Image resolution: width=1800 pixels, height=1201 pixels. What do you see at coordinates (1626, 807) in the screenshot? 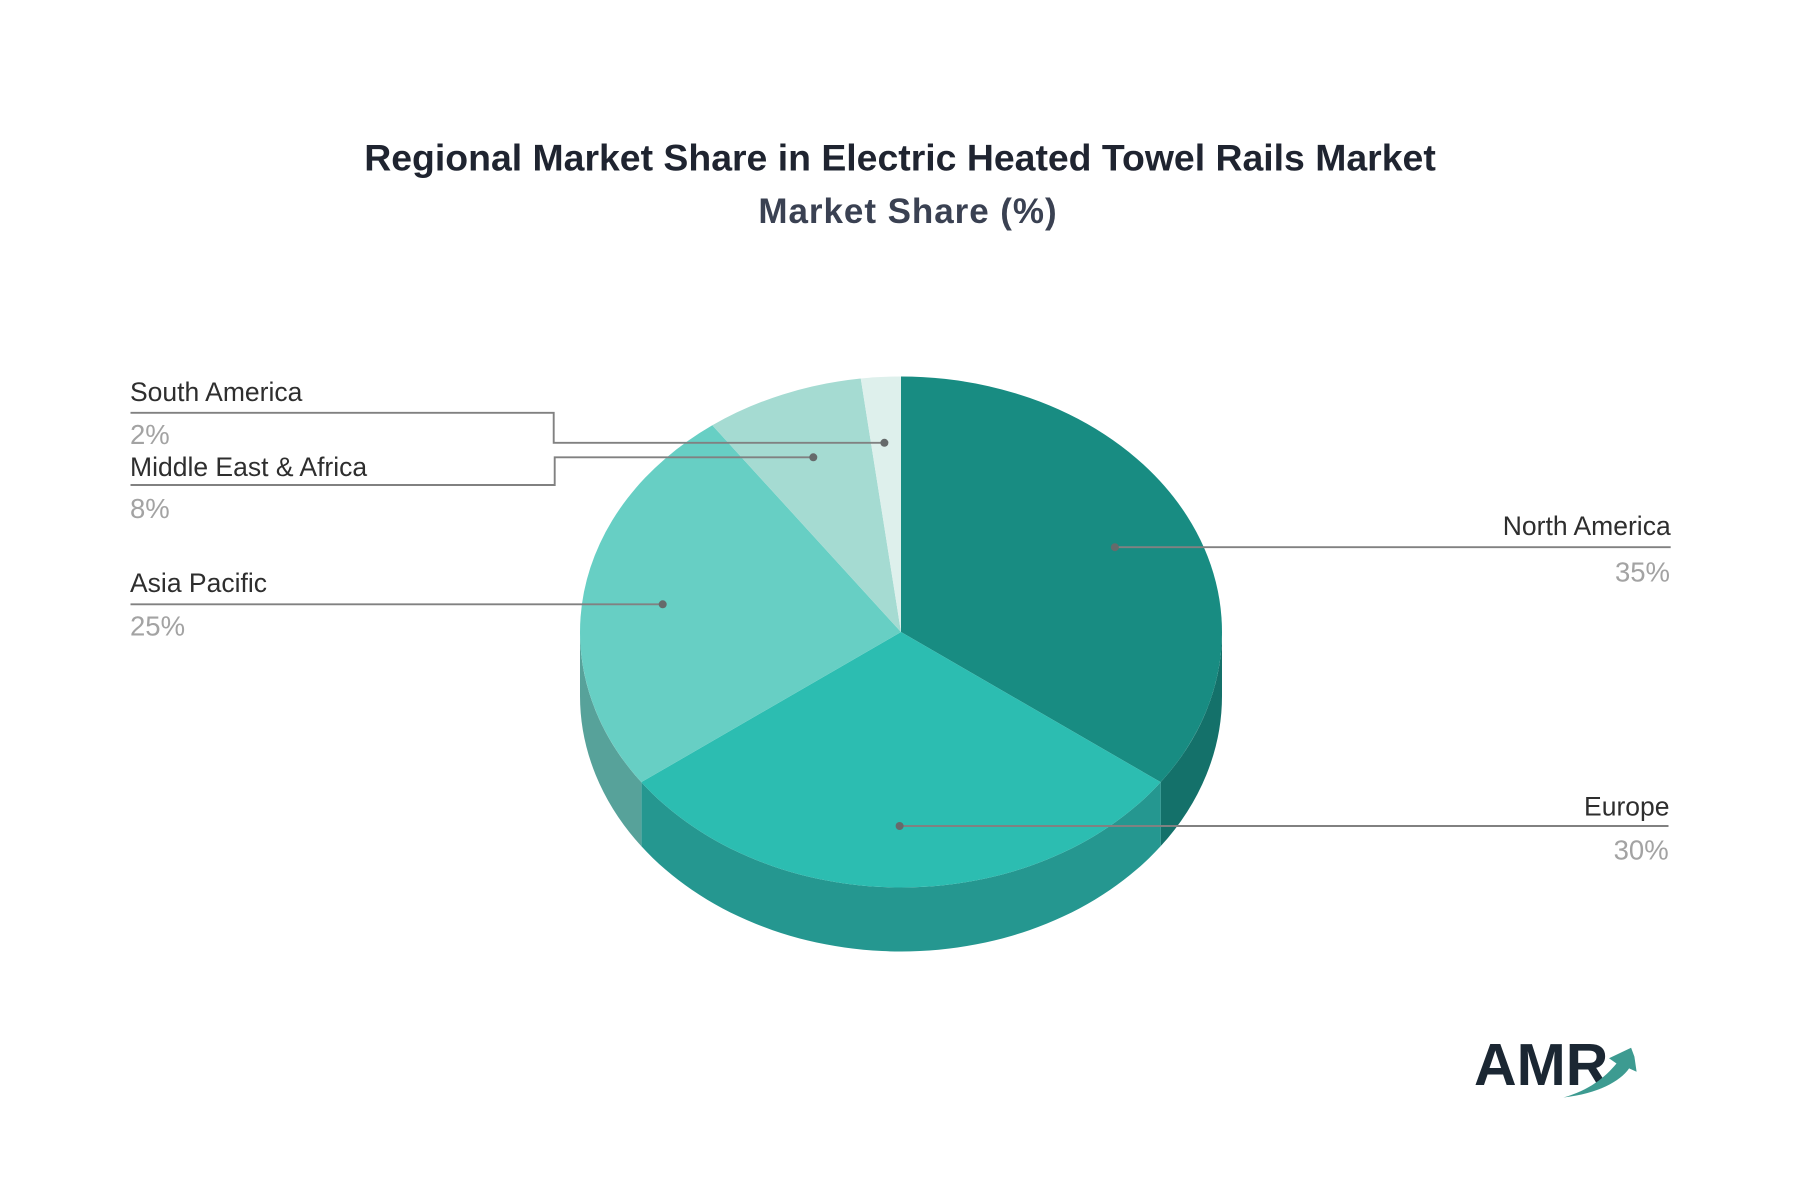
I see `svg-text: Europe` at bounding box center [1626, 807].